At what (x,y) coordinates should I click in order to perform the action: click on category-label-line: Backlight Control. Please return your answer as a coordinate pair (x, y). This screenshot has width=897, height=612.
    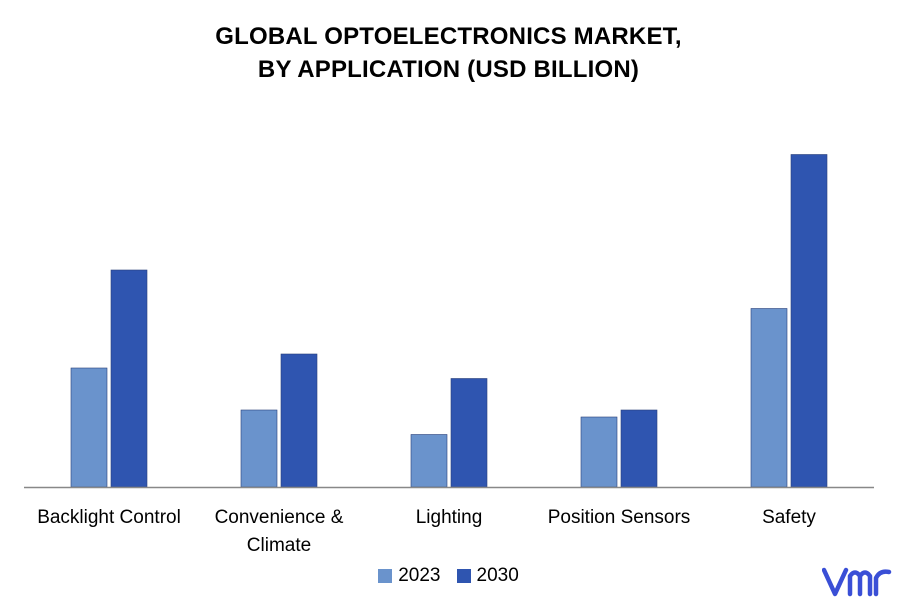
    Looking at the image, I should click on (109, 517).